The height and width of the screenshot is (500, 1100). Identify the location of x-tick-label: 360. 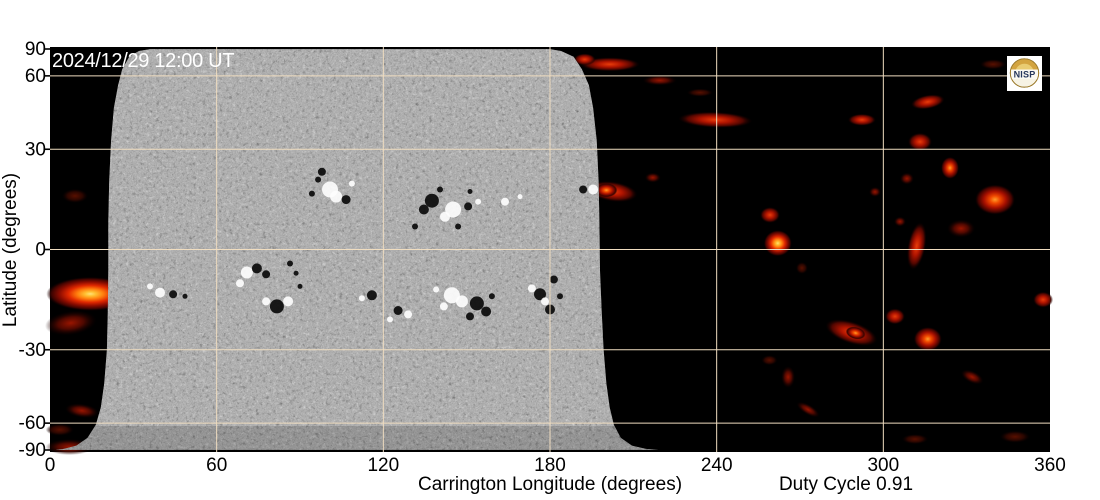
(1050, 465).